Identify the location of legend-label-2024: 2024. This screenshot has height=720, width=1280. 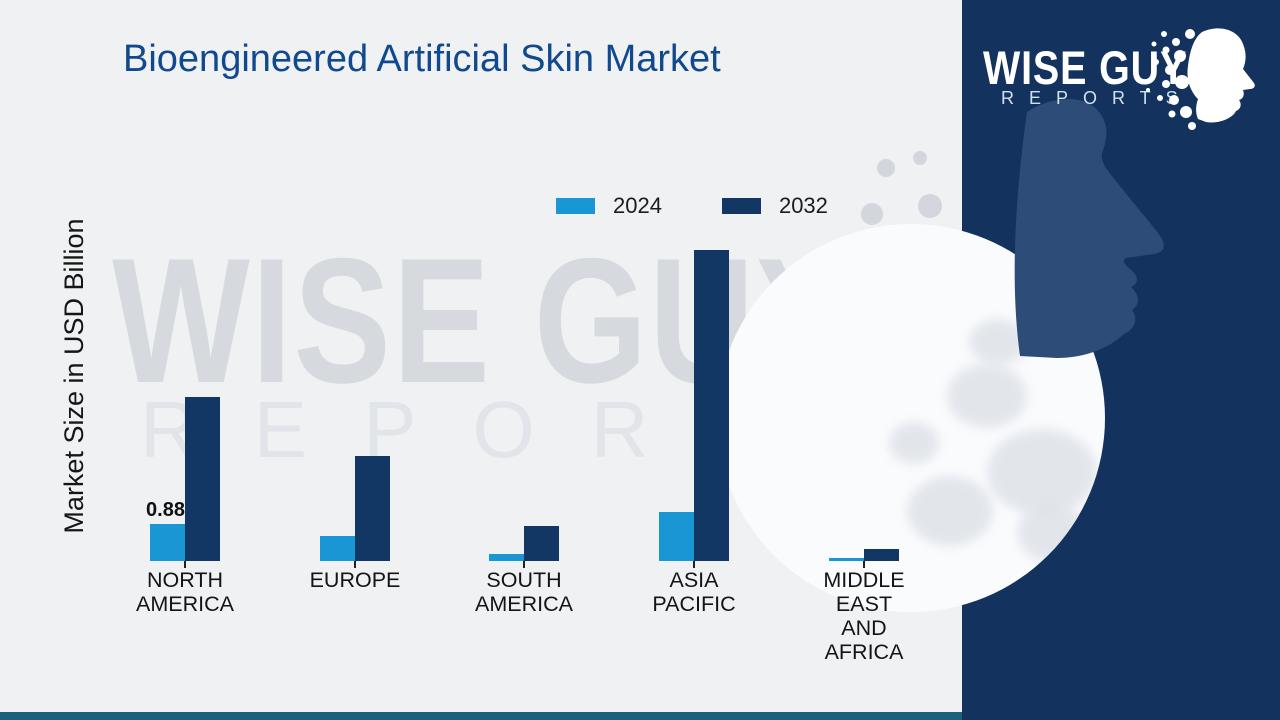
(637, 205).